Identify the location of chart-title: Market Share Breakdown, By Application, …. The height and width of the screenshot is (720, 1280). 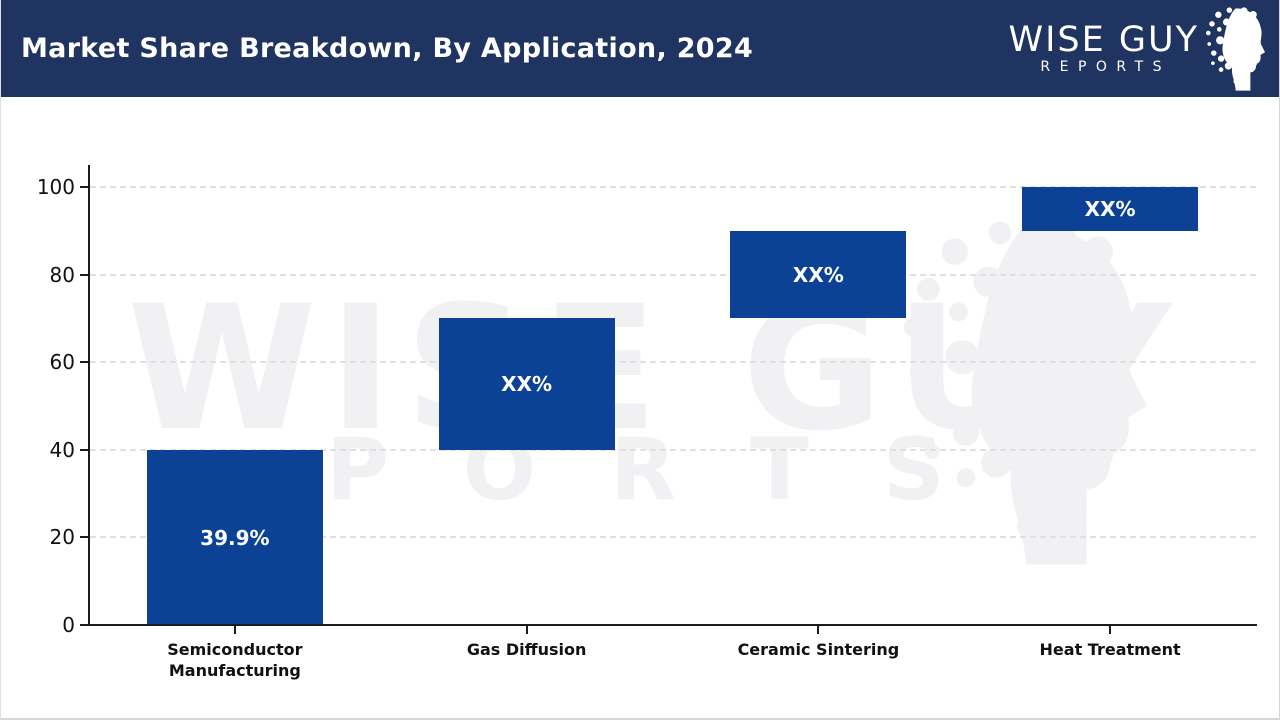
(387, 48).